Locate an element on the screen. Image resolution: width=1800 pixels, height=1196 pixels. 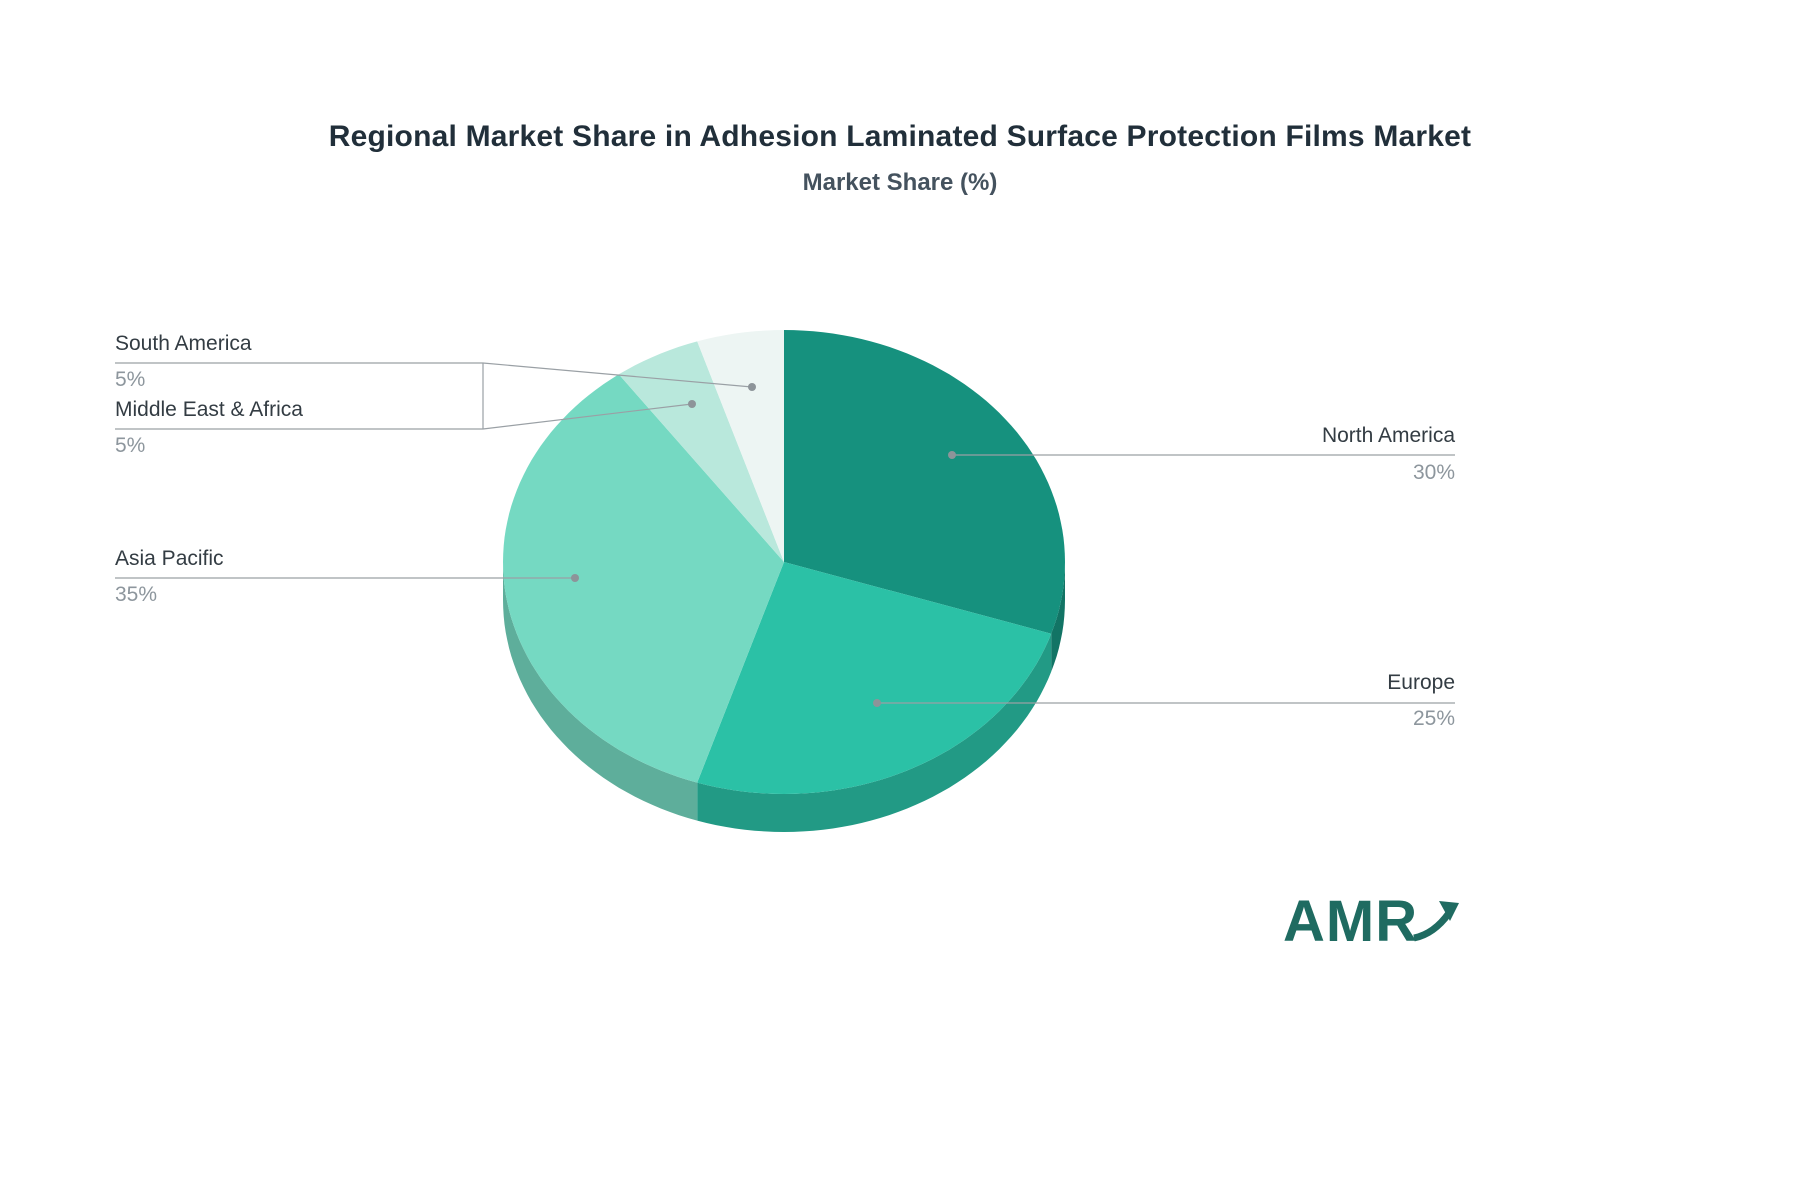
region-label-asia-pacific: Asia Pacific is located at coordinates (169, 558).